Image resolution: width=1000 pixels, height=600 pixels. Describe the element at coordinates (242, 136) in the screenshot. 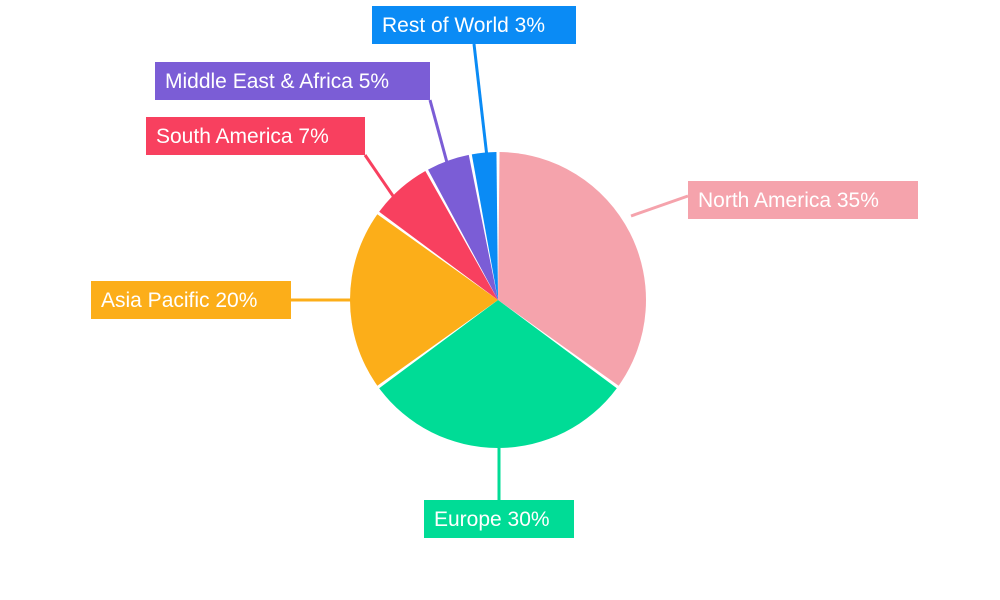

I see `pie-label-text-south-america: South America 7%` at that location.